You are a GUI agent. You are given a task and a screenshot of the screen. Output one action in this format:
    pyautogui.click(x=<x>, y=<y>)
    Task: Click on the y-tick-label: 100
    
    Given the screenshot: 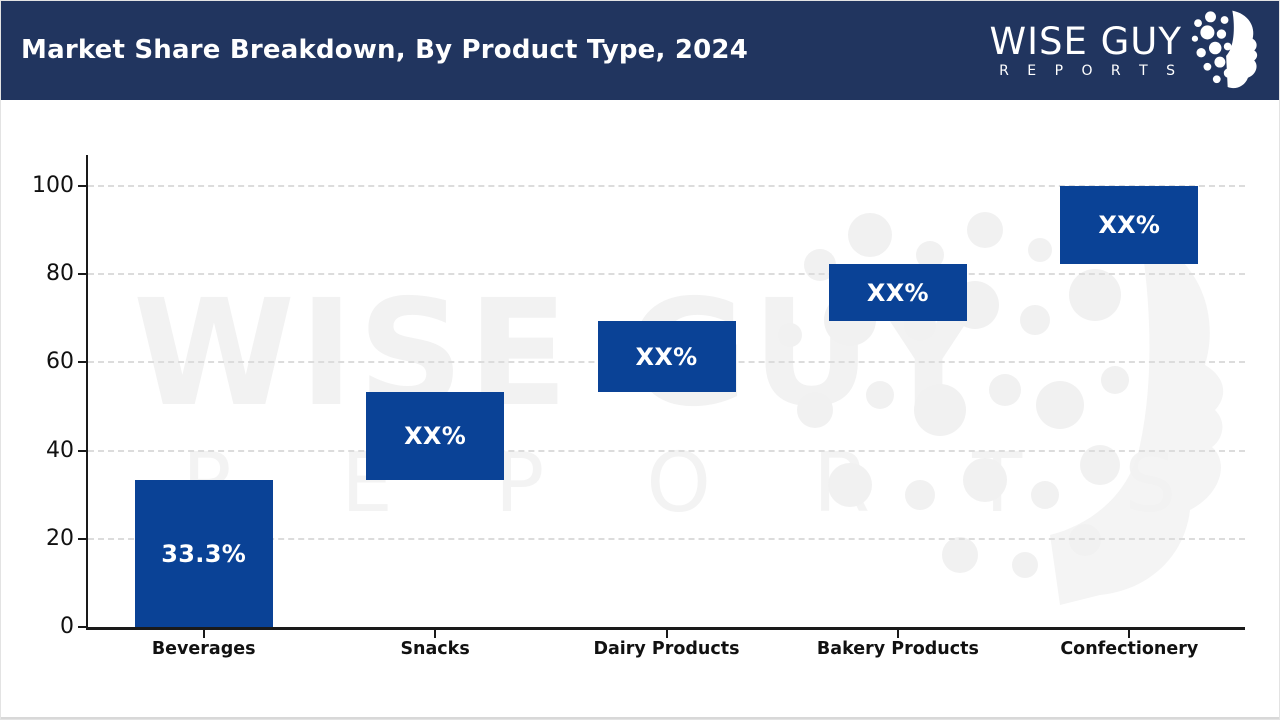 What is the action you would take?
    pyautogui.click(x=53, y=185)
    